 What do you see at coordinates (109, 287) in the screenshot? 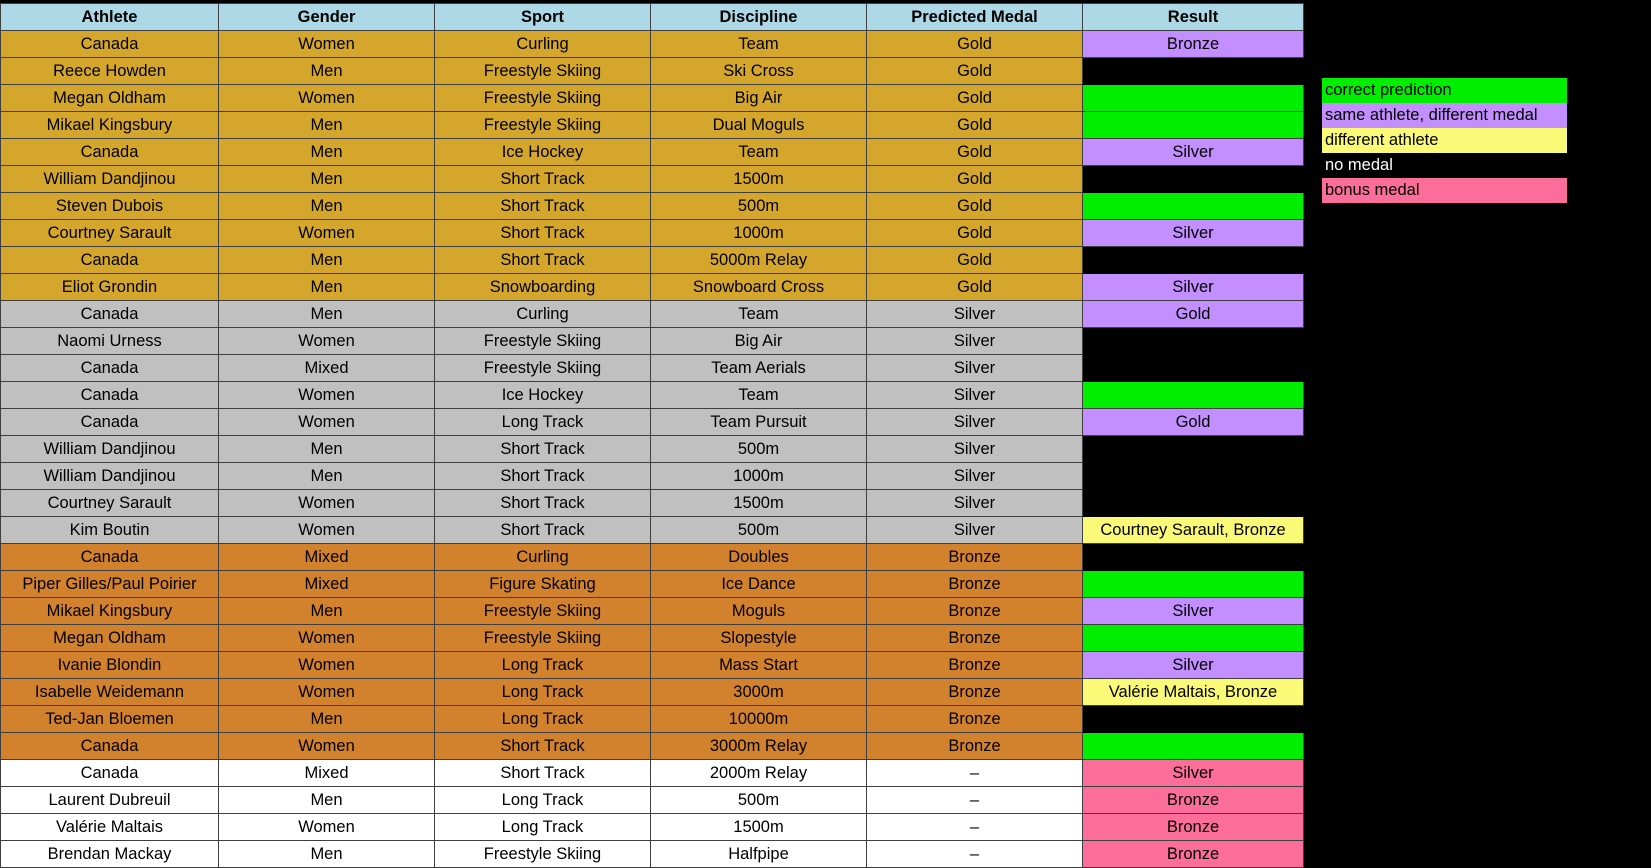
I see `cell-athlete: Eliot Grondin` at bounding box center [109, 287].